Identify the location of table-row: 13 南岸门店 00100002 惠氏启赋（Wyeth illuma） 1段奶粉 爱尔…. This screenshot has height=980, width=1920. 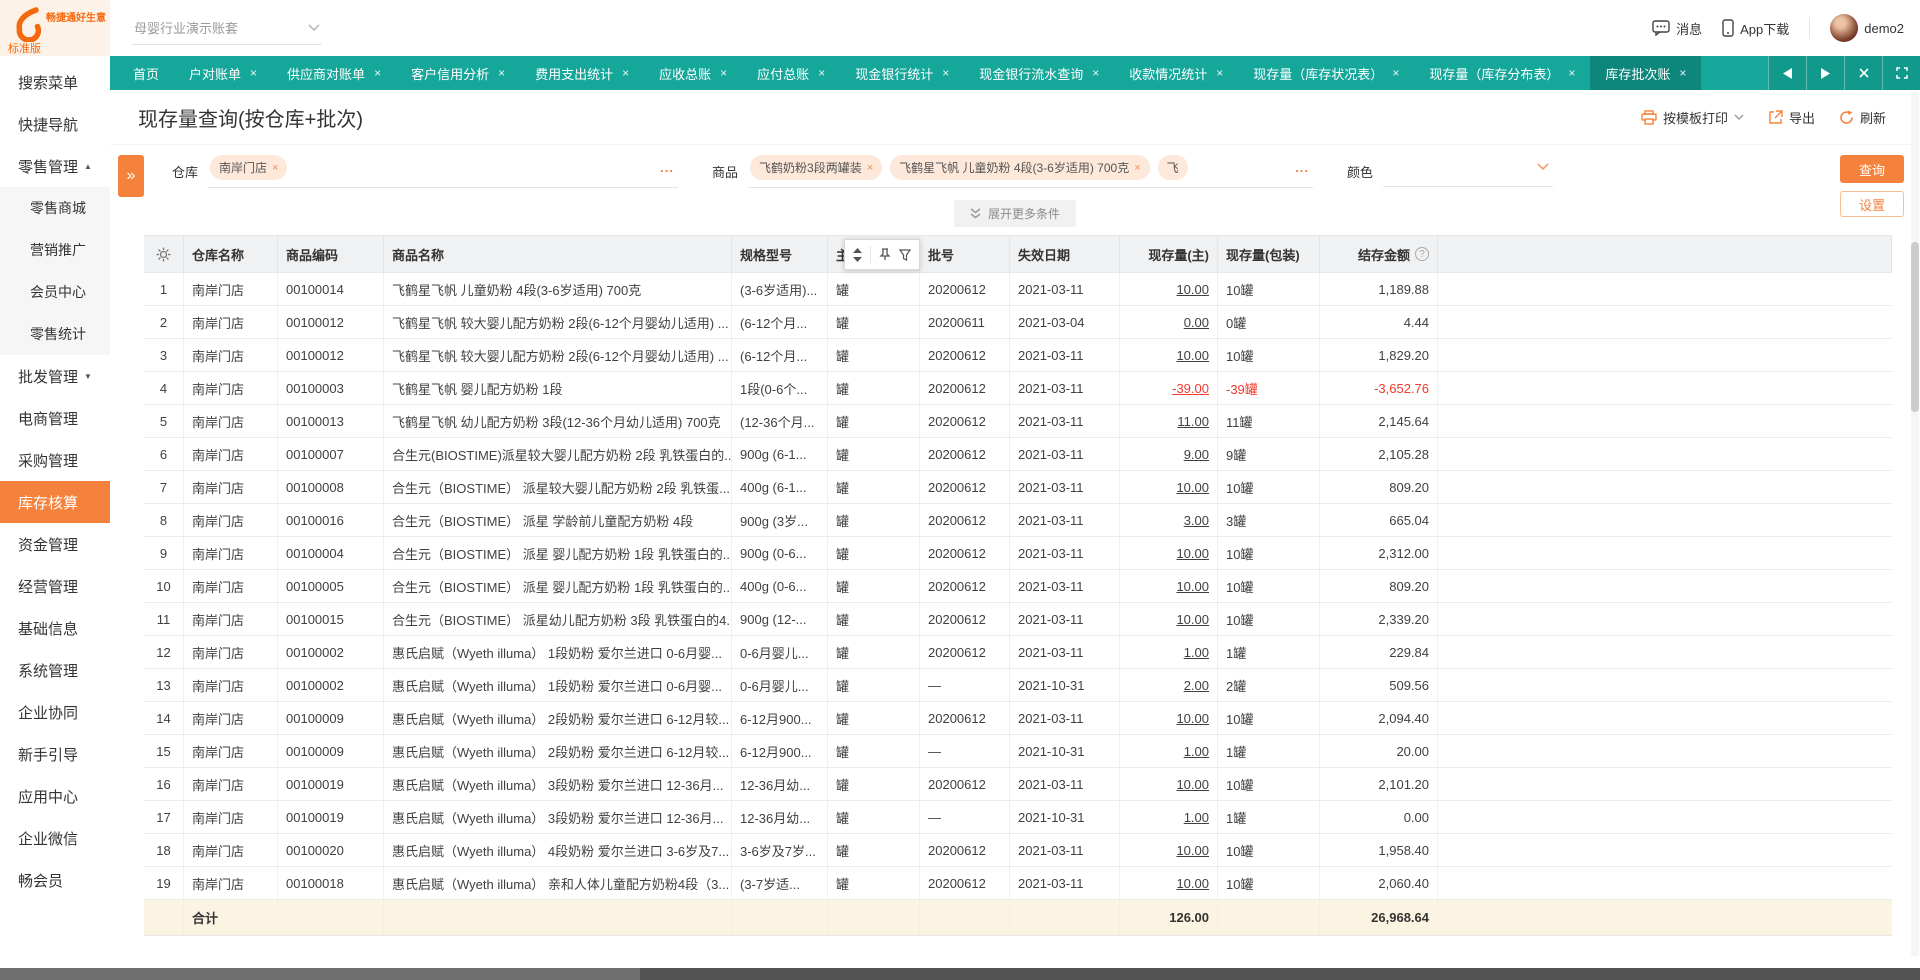
(1018, 685).